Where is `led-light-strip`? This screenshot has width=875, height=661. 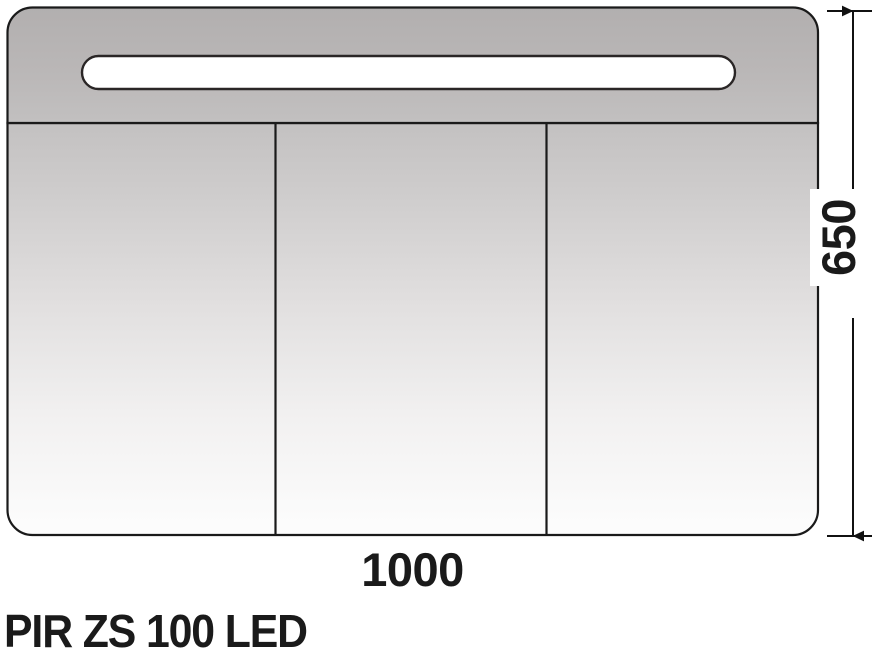 led-light-strip is located at coordinates (408, 72).